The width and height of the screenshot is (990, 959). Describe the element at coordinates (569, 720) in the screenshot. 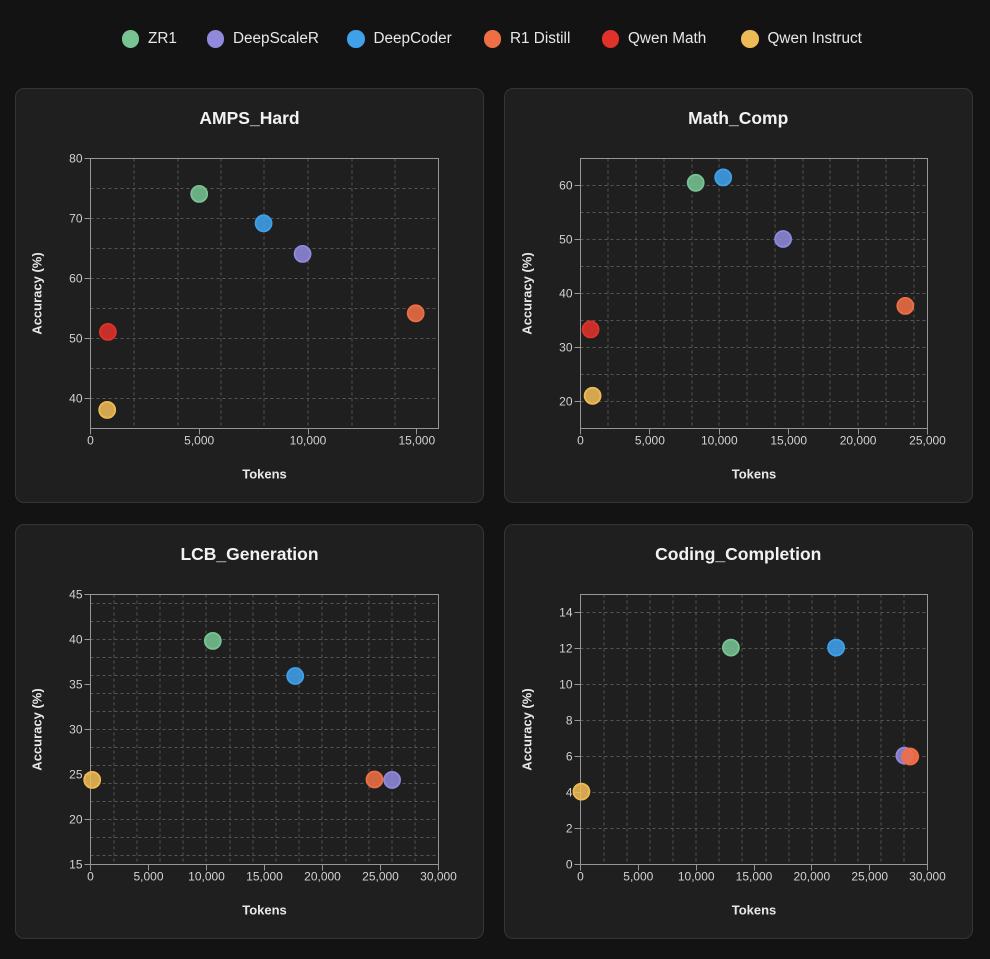

I see `svg-text: 8` at that location.